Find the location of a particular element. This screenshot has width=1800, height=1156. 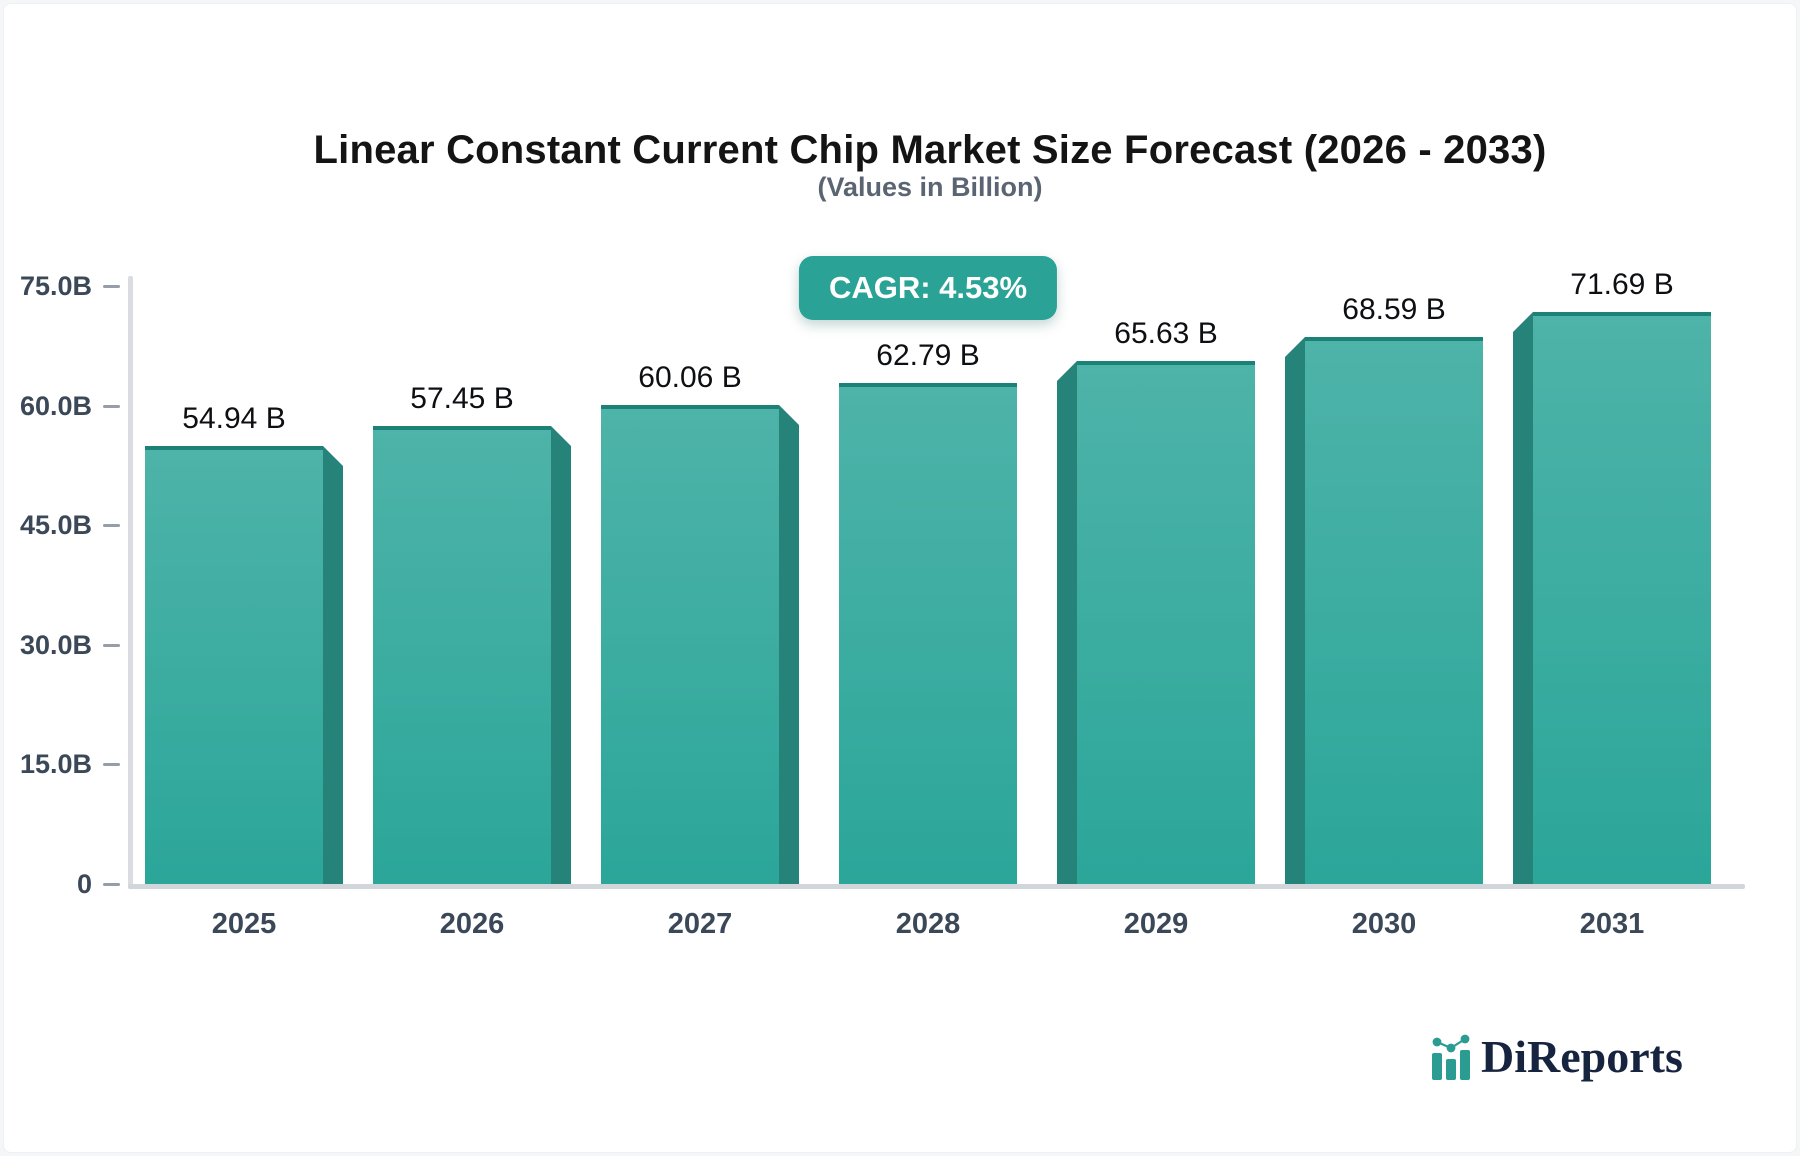

x-tick-label-2025: 2025 is located at coordinates (244, 924).